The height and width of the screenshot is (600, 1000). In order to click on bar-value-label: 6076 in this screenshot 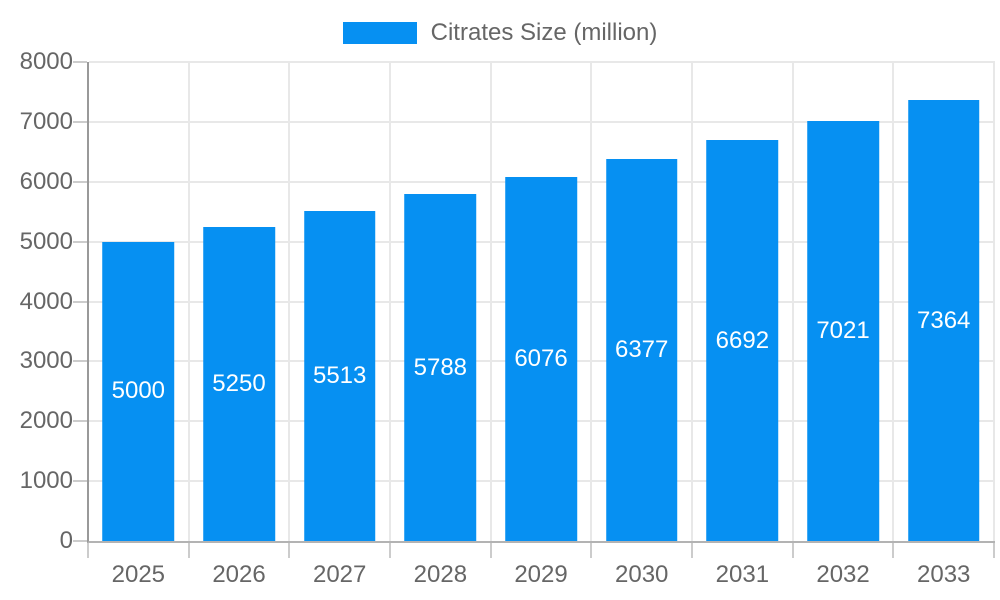, I will do `click(541, 359)`.